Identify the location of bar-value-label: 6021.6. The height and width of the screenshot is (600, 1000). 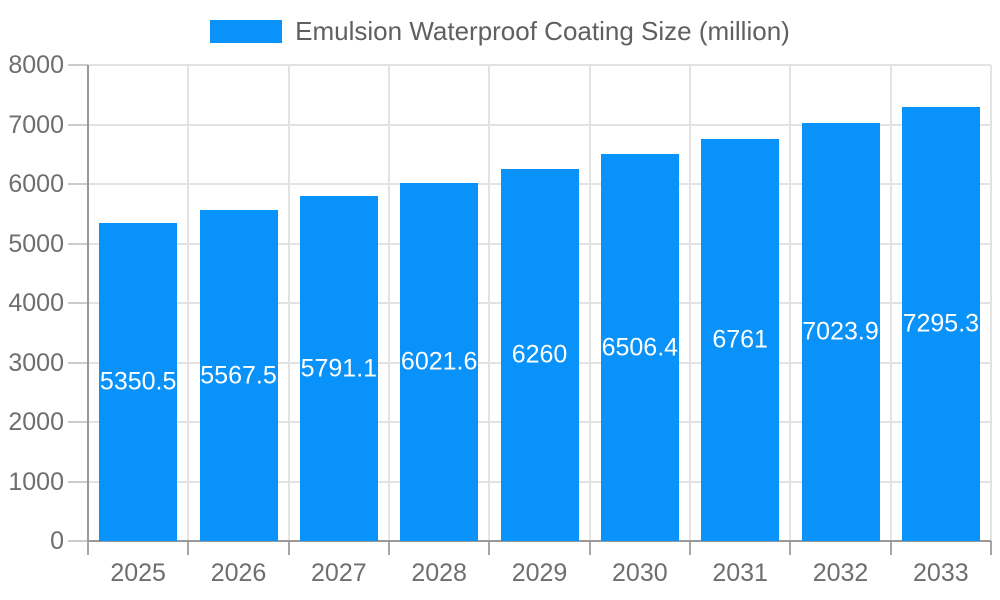
(439, 361).